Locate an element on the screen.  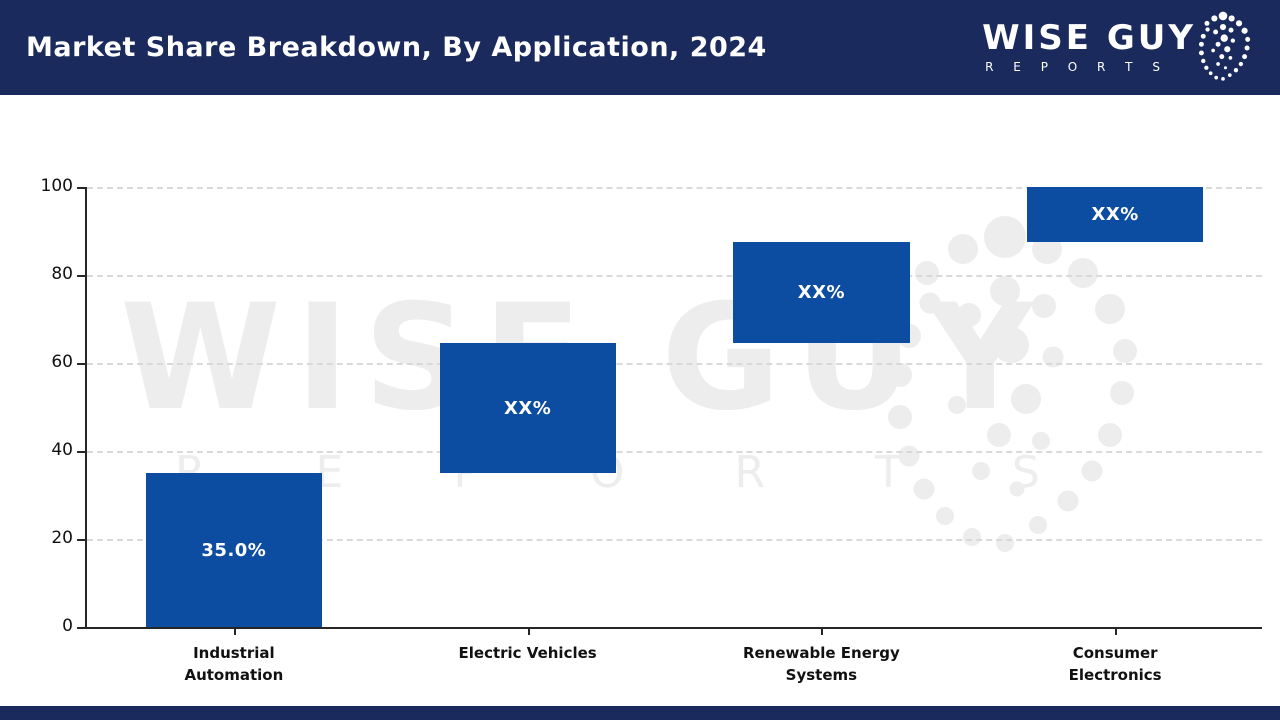
bar-renewable-energy-systems: XX% is located at coordinates (821, 293).